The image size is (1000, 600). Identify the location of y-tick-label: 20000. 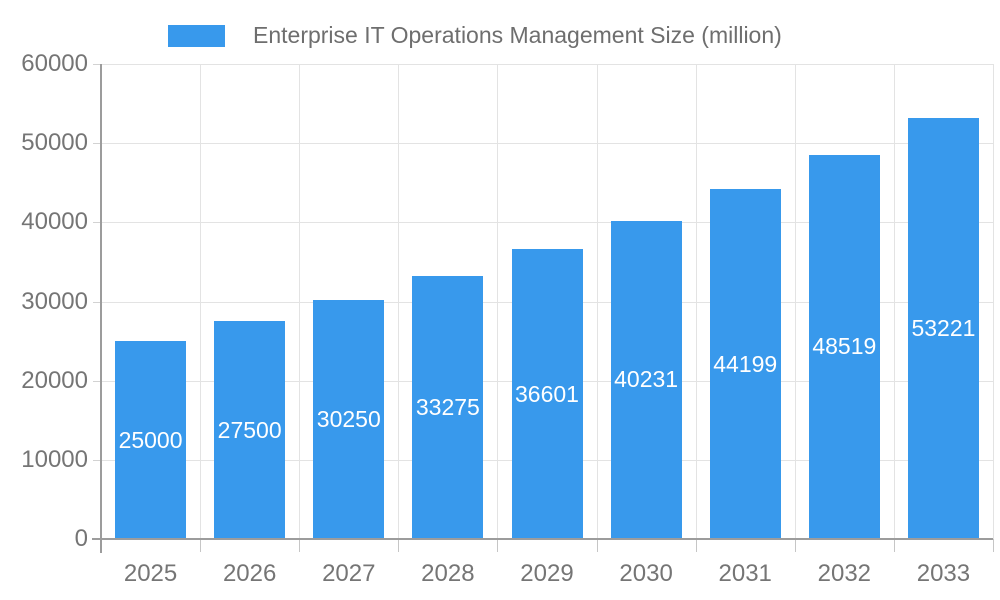
(54, 380).